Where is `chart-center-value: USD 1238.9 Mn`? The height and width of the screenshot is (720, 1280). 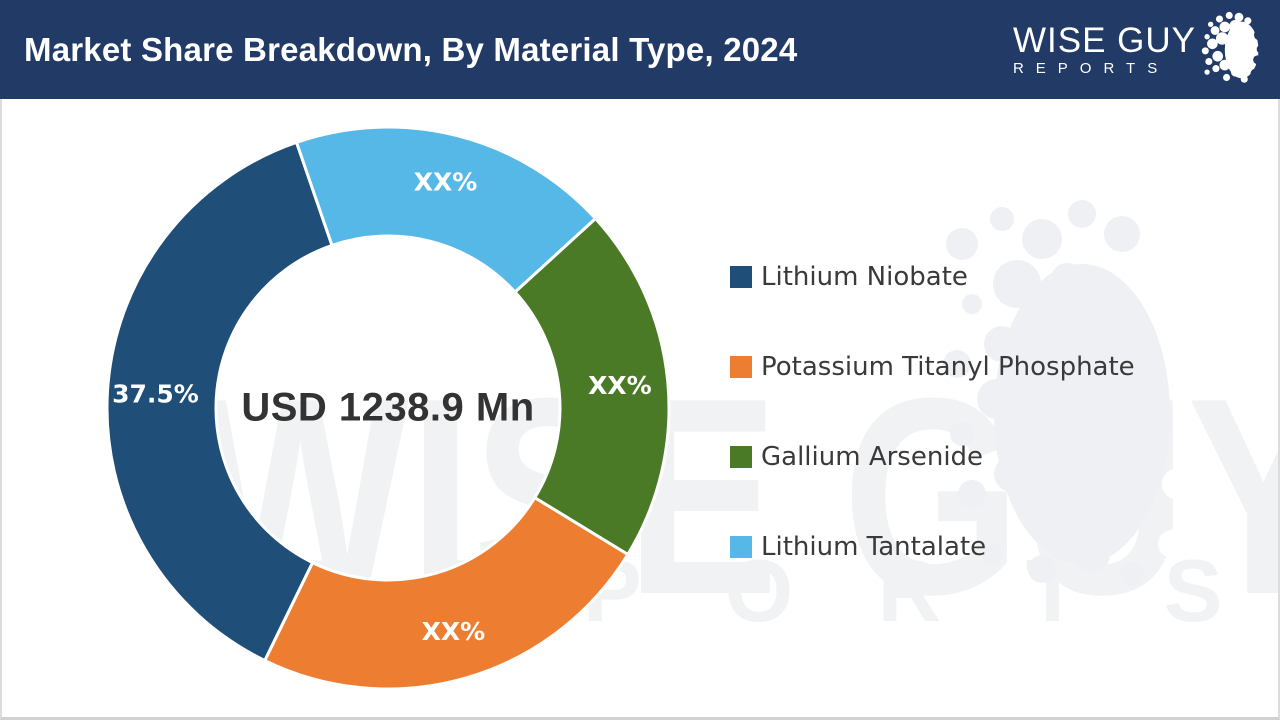
chart-center-value: USD 1238.9 Mn is located at coordinates (388, 407).